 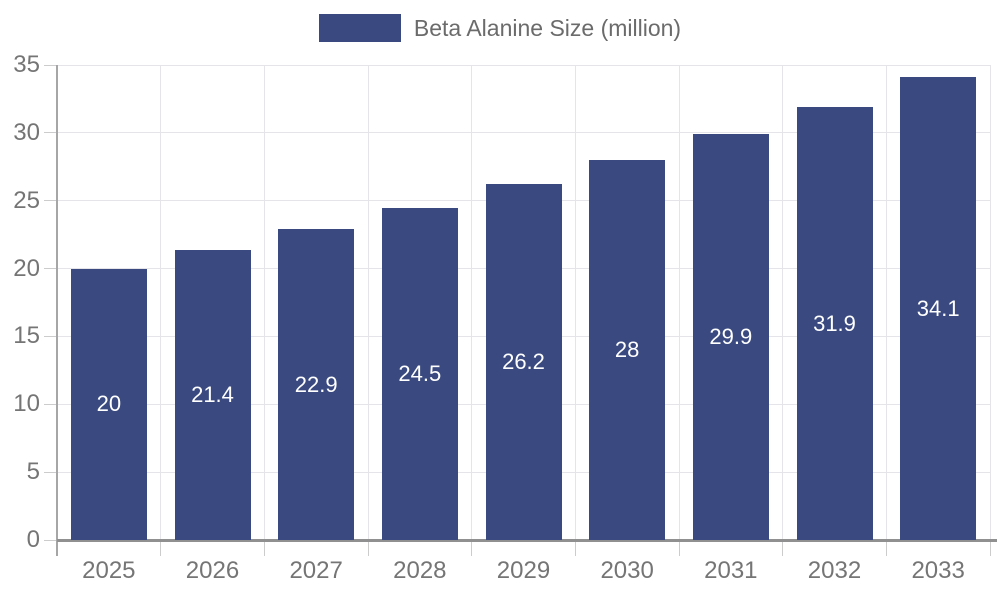 I want to click on bar-value-label: 21.4, so click(x=212, y=394).